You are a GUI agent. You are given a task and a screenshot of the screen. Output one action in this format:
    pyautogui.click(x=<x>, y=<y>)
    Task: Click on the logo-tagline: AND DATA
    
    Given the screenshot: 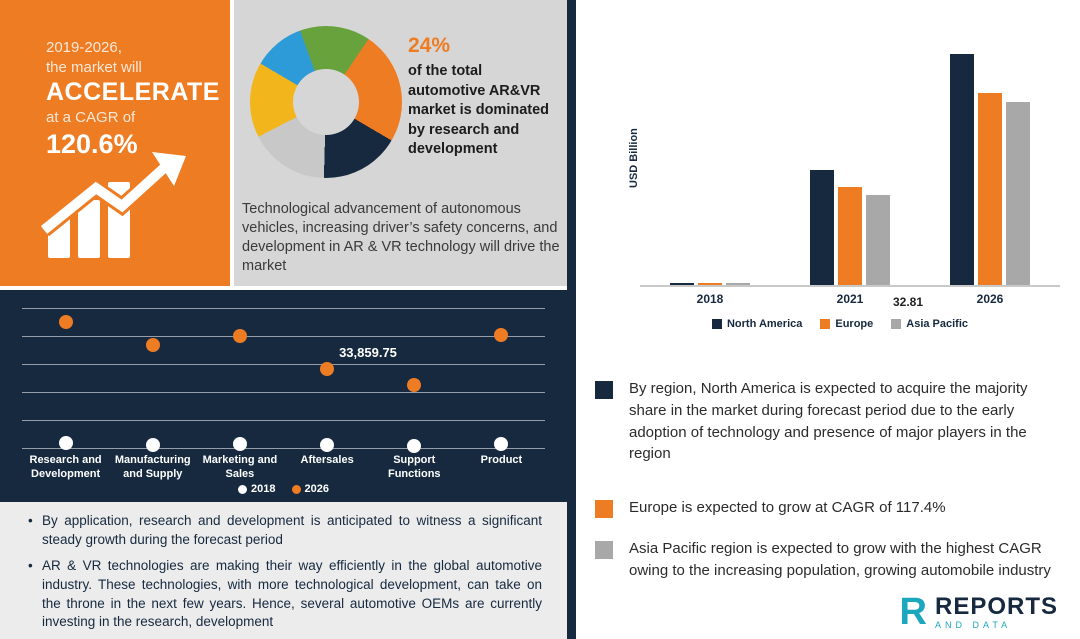 What is the action you would take?
    pyautogui.click(x=973, y=624)
    